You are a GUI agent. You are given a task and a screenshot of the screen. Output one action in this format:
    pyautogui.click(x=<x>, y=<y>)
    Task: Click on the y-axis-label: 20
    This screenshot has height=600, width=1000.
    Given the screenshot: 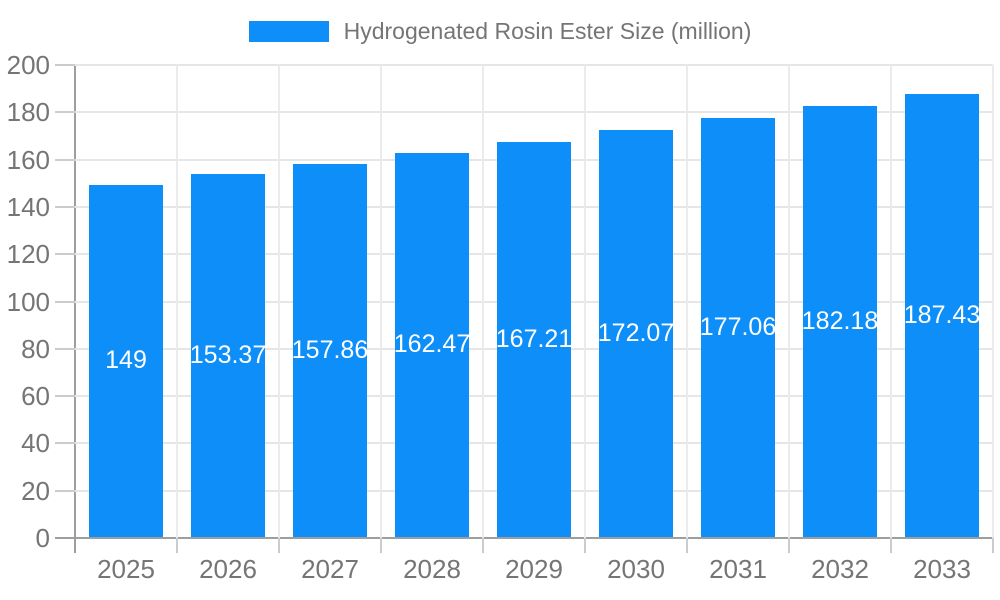 What is the action you would take?
    pyautogui.click(x=35, y=490)
    